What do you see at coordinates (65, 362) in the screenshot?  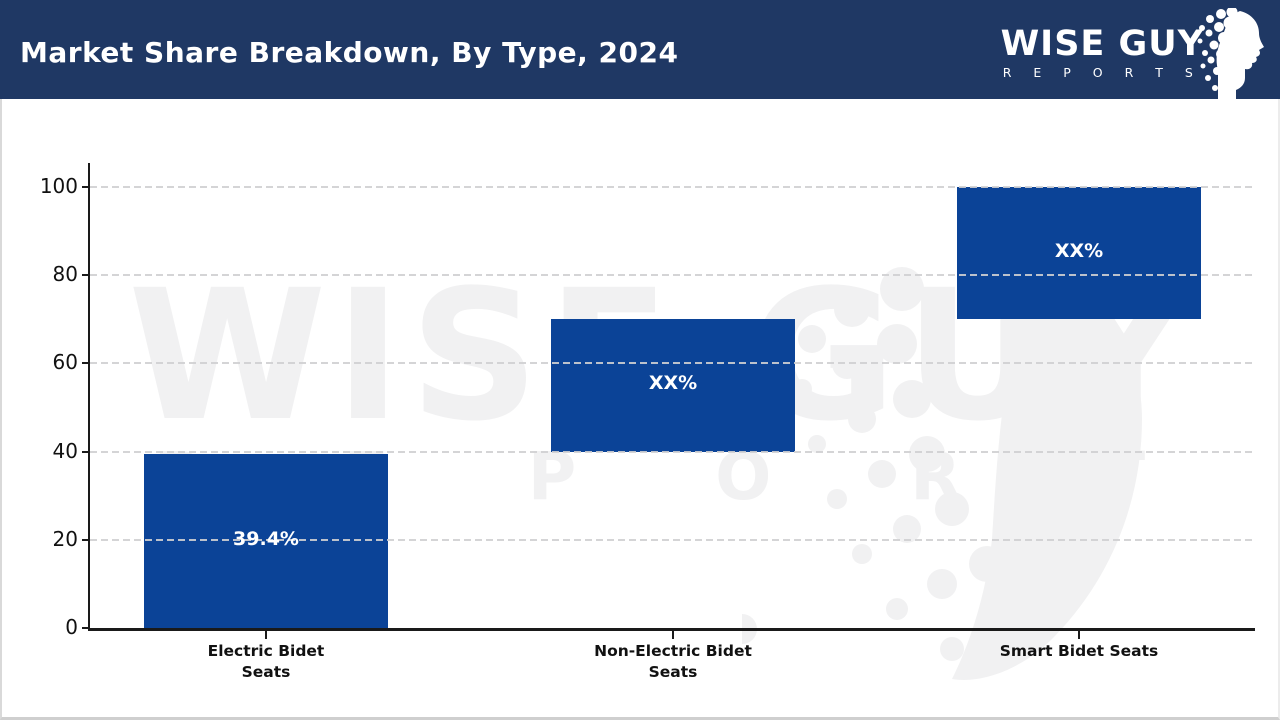 I see `y-tick-label: 60` at bounding box center [65, 362].